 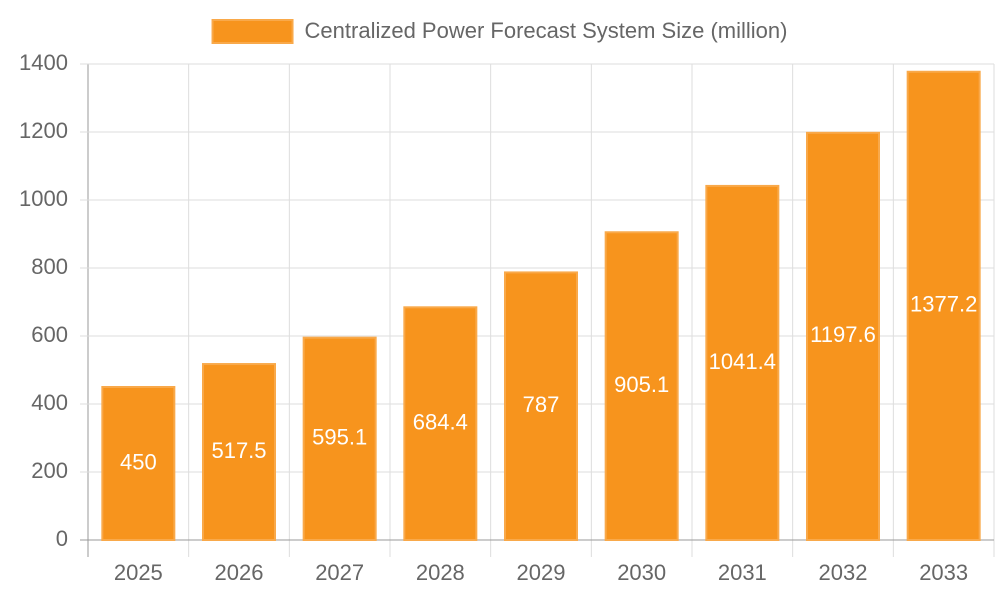 I want to click on y-tick-label: 1200, so click(x=43, y=130).